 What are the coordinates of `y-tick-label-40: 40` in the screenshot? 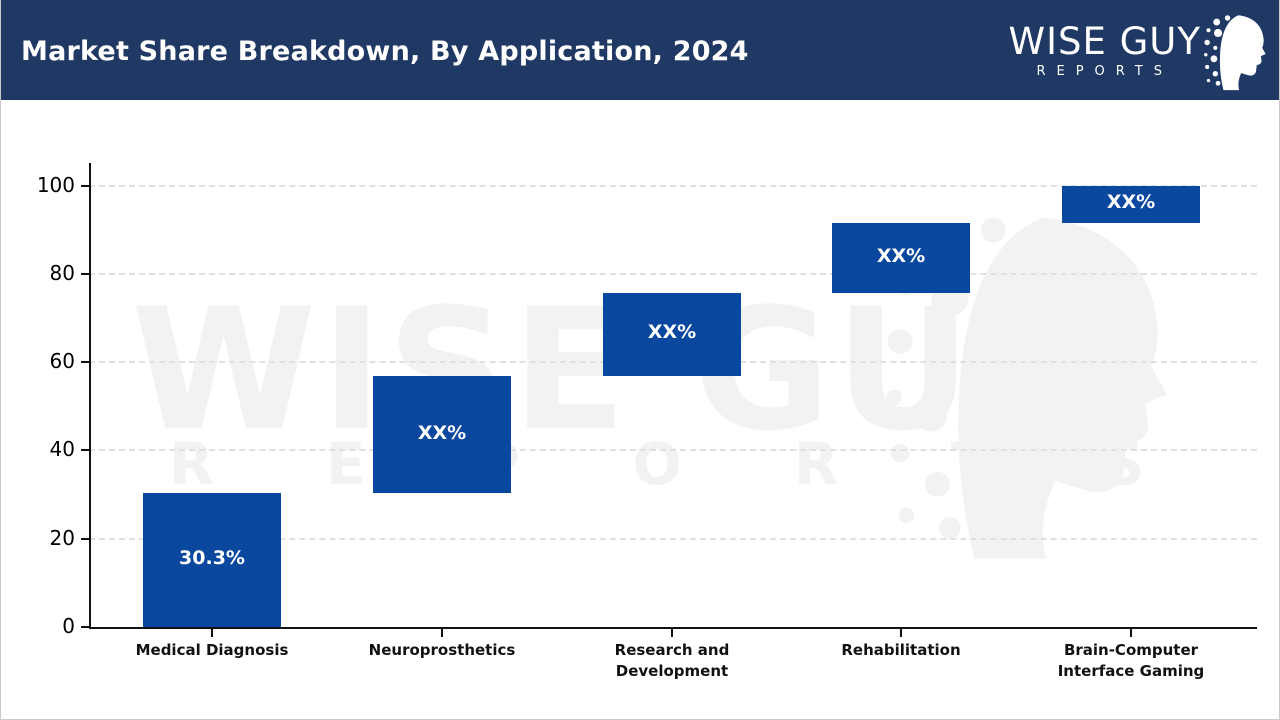 It's located at (62, 449).